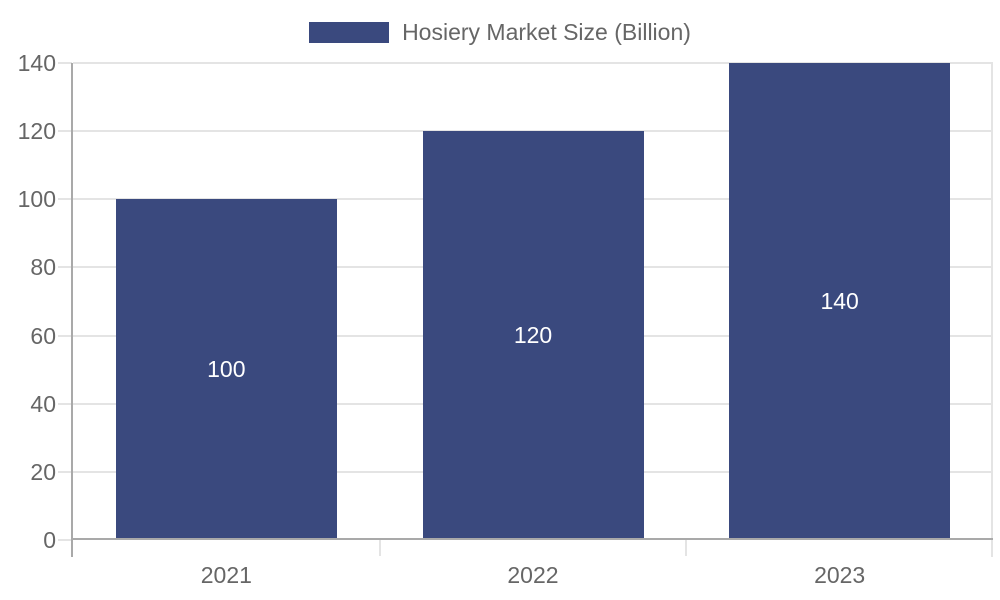 The height and width of the screenshot is (600, 1000). Describe the element at coordinates (43, 267) in the screenshot. I see `y-tick-label: 80` at that location.